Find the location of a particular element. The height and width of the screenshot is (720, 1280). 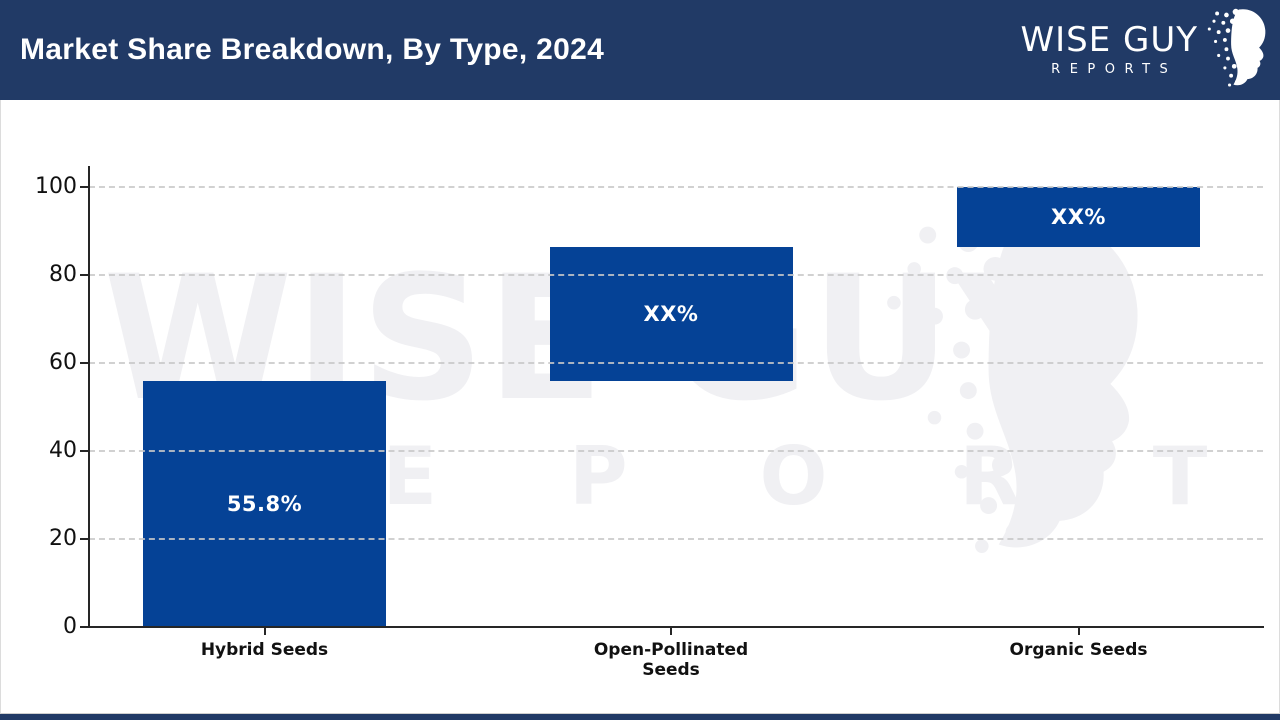

logo-wordmark-line1: WISE GUY is located at coordinates (1109, 40).